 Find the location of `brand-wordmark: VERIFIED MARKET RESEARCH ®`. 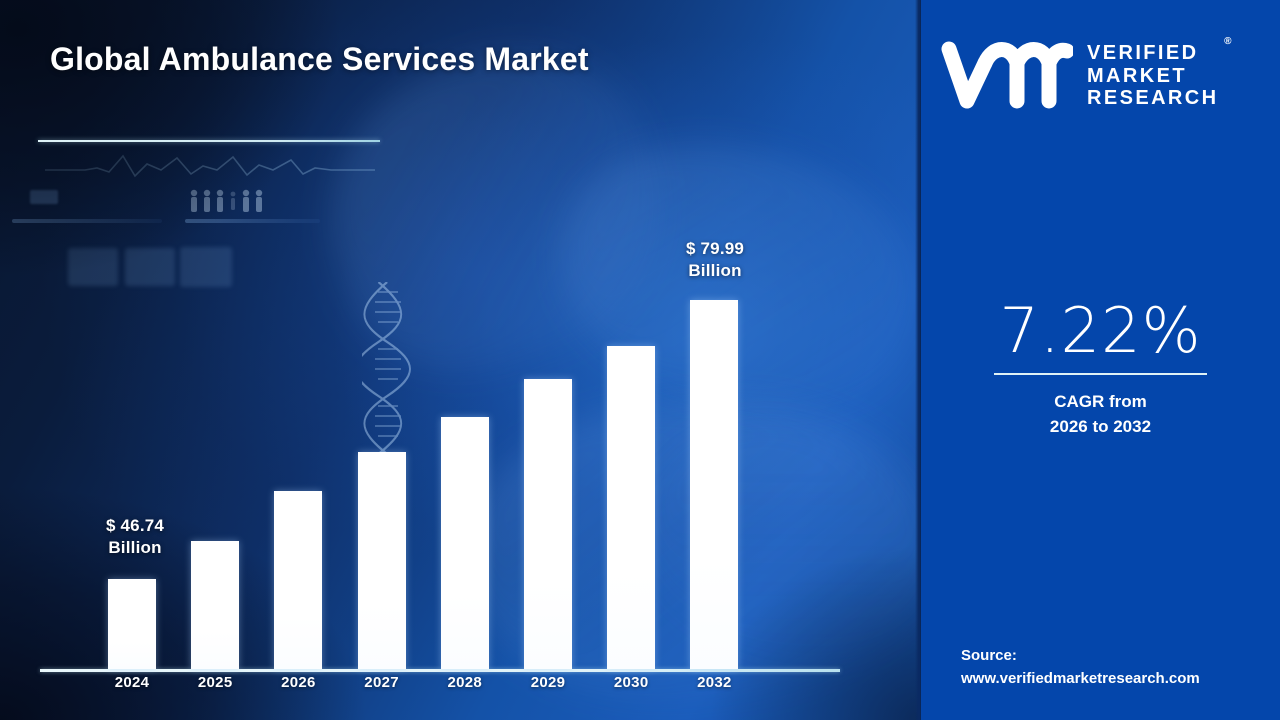

brand-wordmark: VERIFIED MARKET RESEARCH ® is located at coordinates (1159, 73).